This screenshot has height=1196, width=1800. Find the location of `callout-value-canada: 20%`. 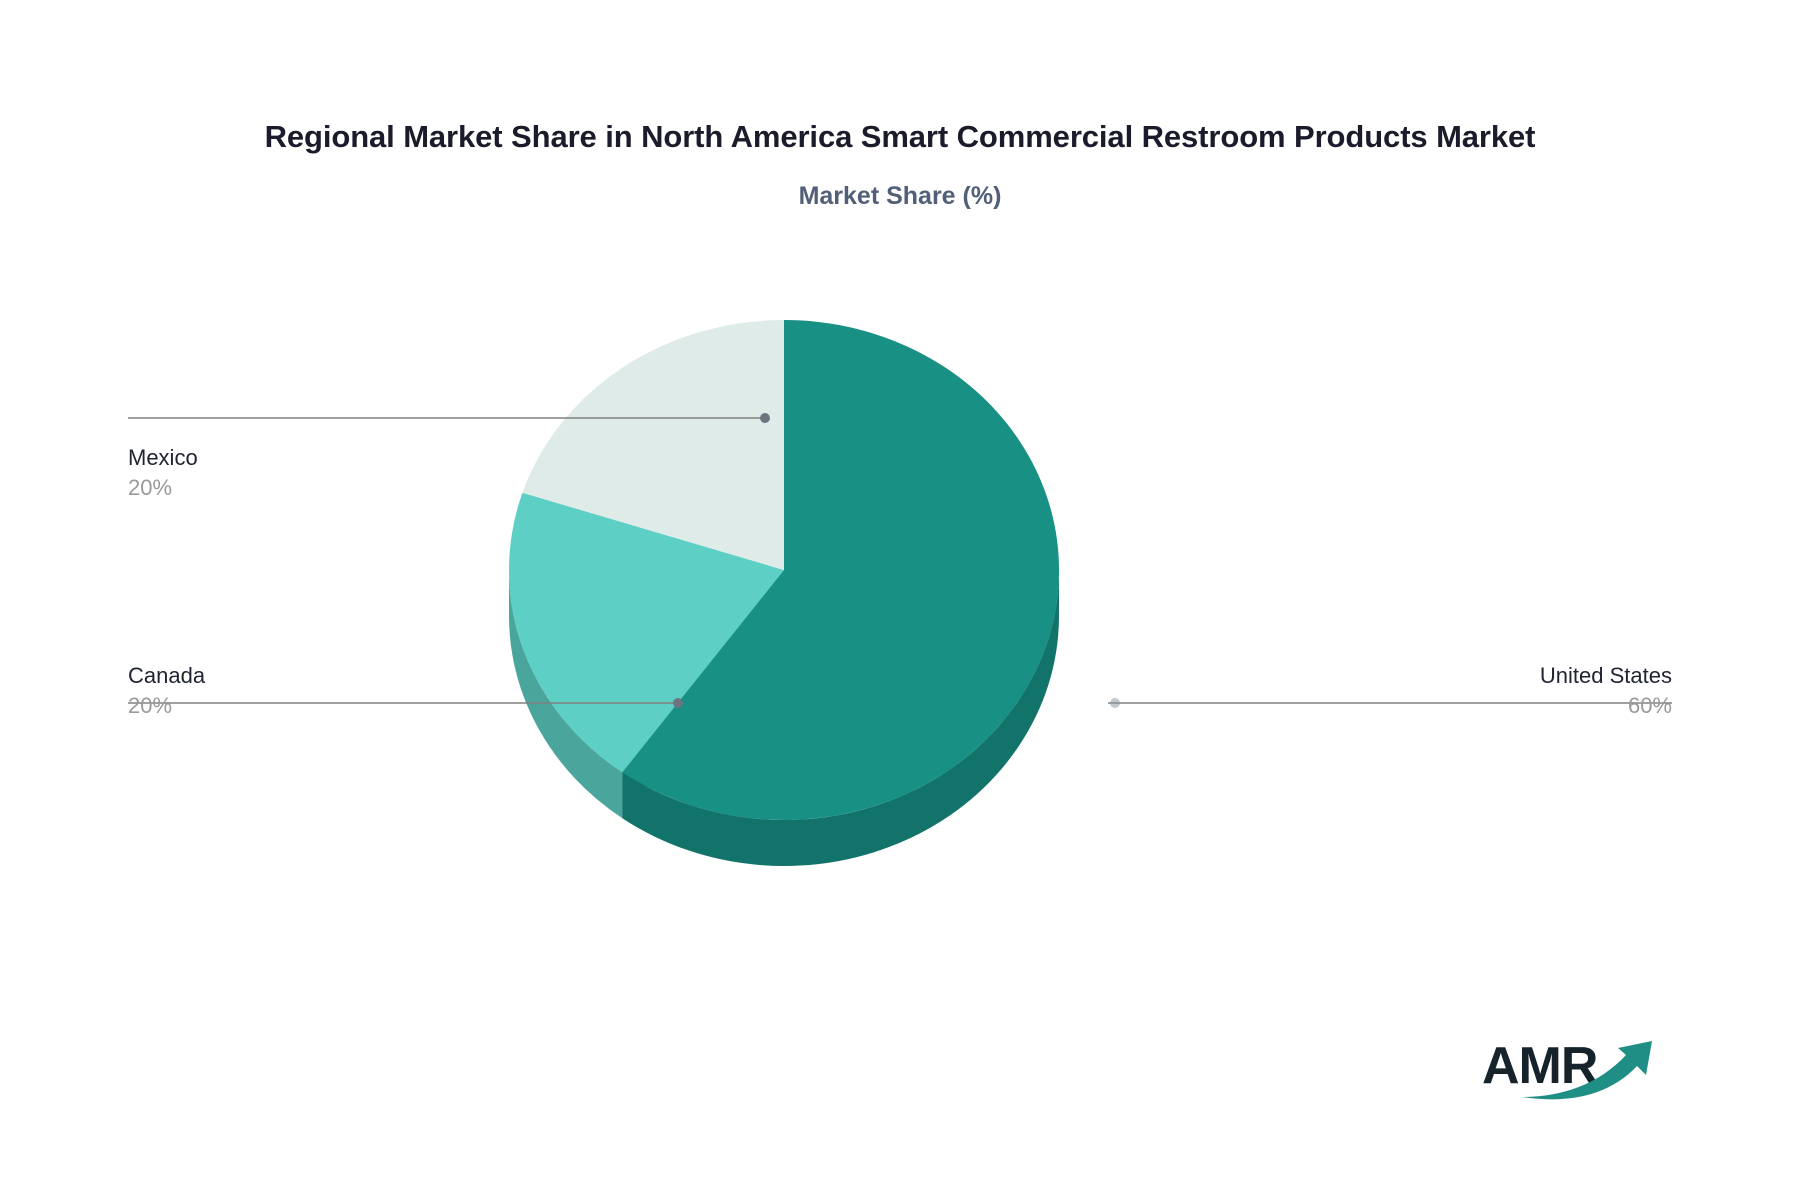

callout-value-canada: 20% is located at coordinates (150, 705).